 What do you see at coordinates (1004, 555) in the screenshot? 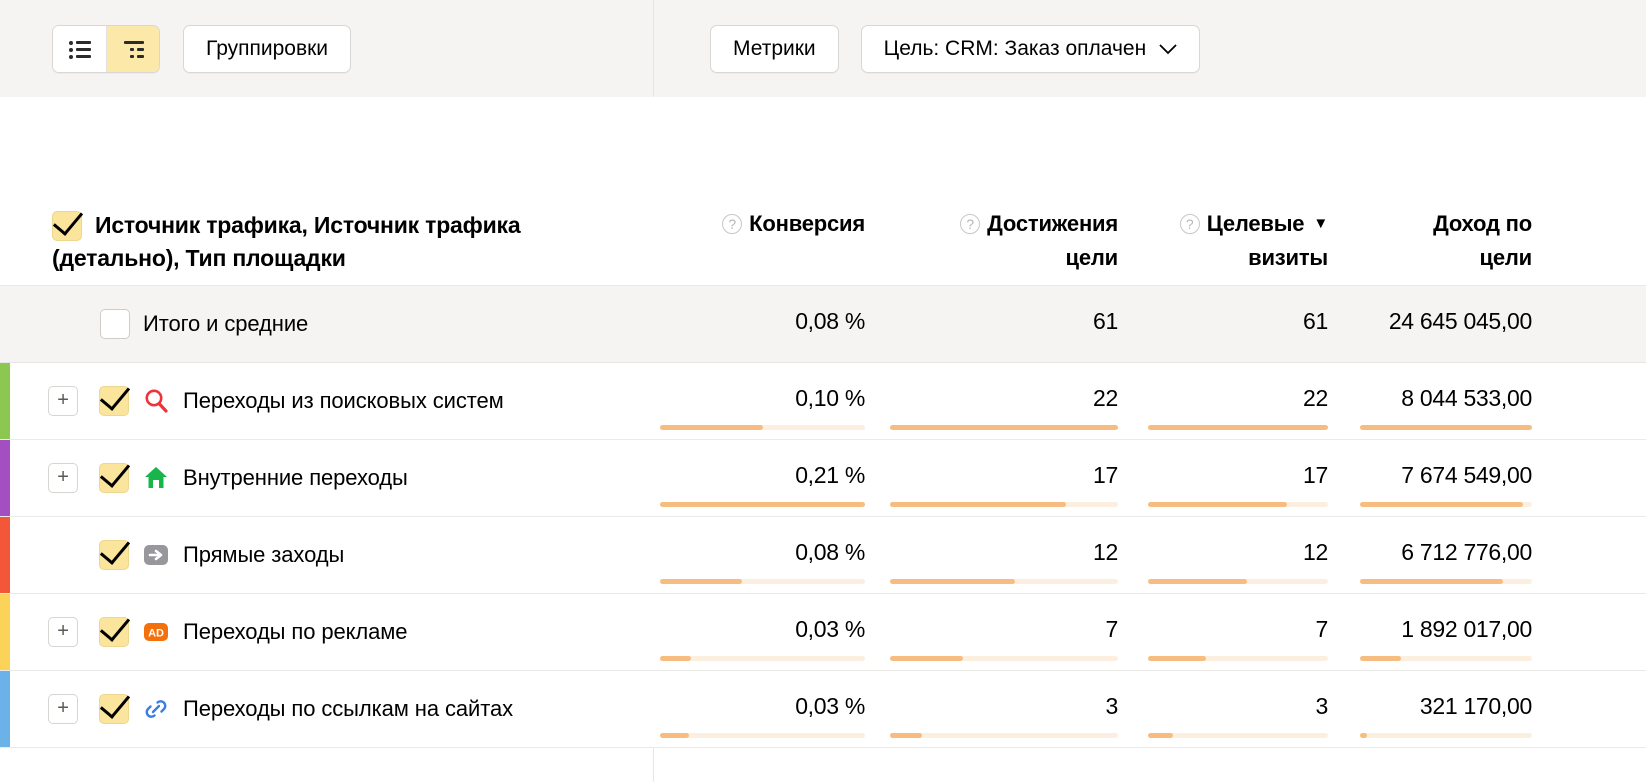
I see `cell-goal-reaches: 12` at bounding box center [1004, 555].